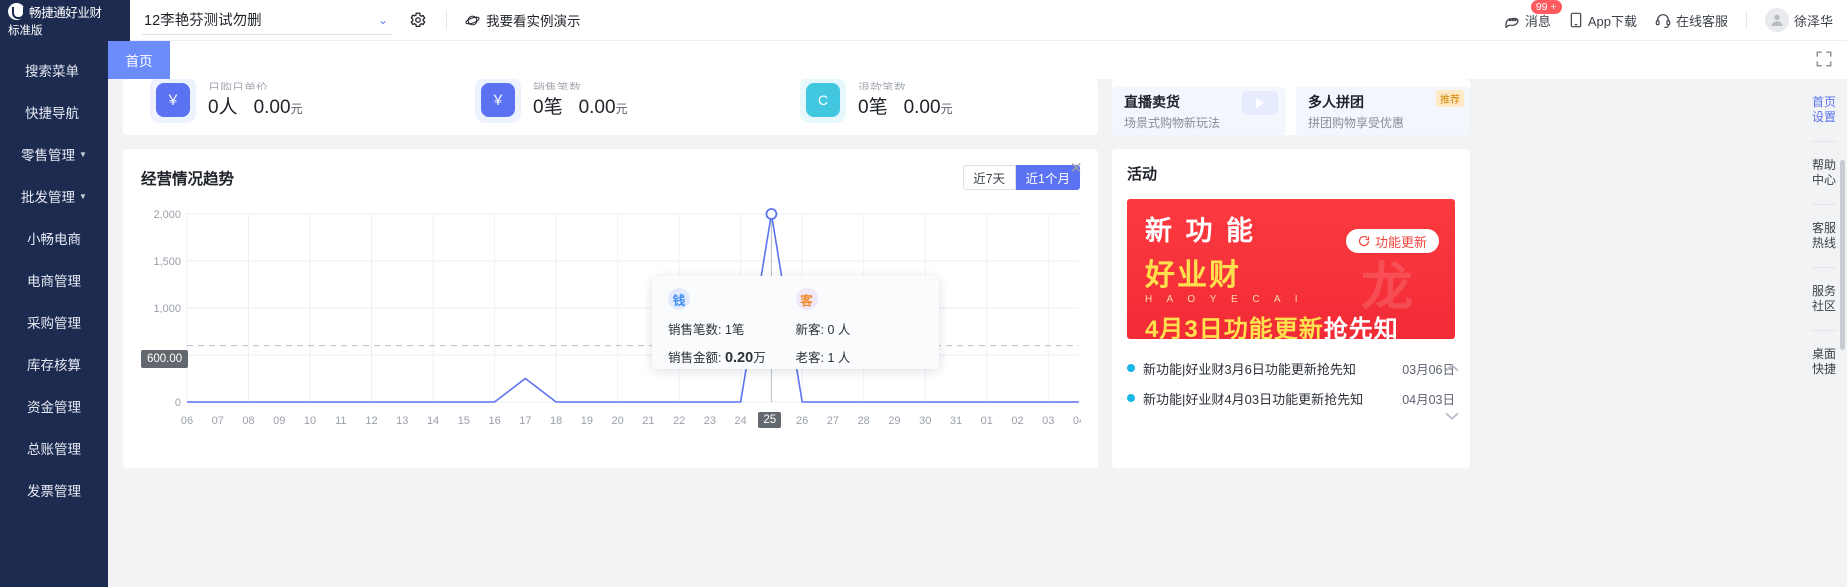 The width and height of the screenshot is (1847, 587). What do you see at coordinates (48, 155) in the screenshot?
I see `sidebar-item-label: 零售管理` at bounding box center [48, 155].